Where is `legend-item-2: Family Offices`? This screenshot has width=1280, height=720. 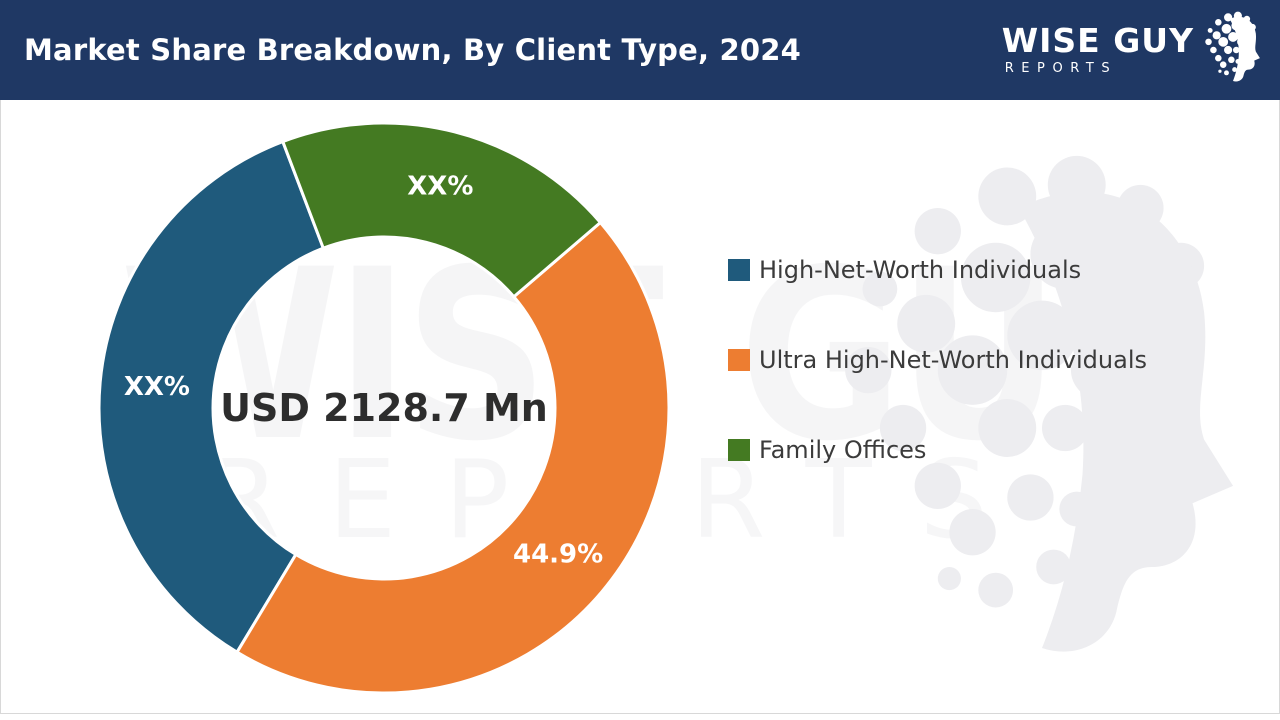
legend-item-2: Family Offices is located at coordinates (937, 450).